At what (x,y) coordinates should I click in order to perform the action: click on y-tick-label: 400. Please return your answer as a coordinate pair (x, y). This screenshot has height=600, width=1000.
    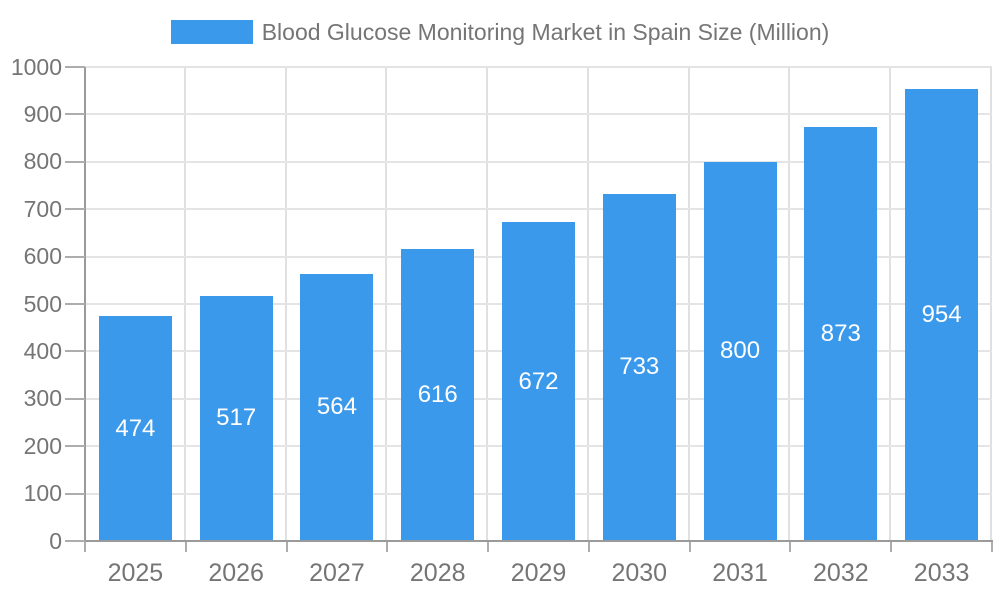
    Looking at the image, I should click on (42, 350).